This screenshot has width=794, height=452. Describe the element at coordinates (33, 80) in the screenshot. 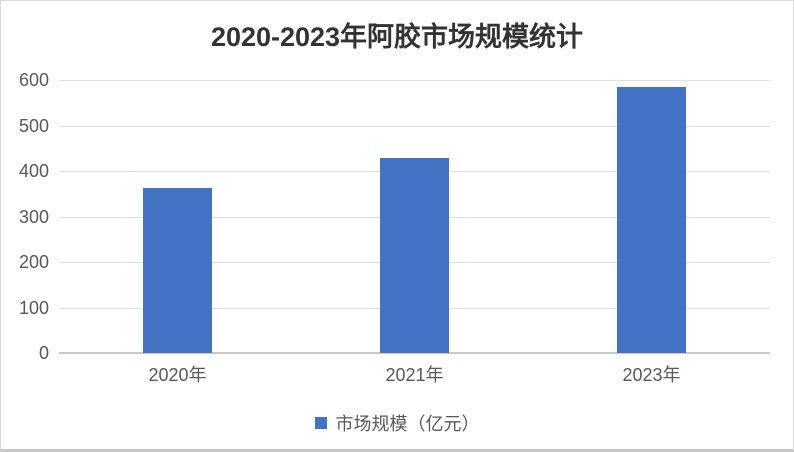

I see `y-axis-tick-label: 600` at that location.